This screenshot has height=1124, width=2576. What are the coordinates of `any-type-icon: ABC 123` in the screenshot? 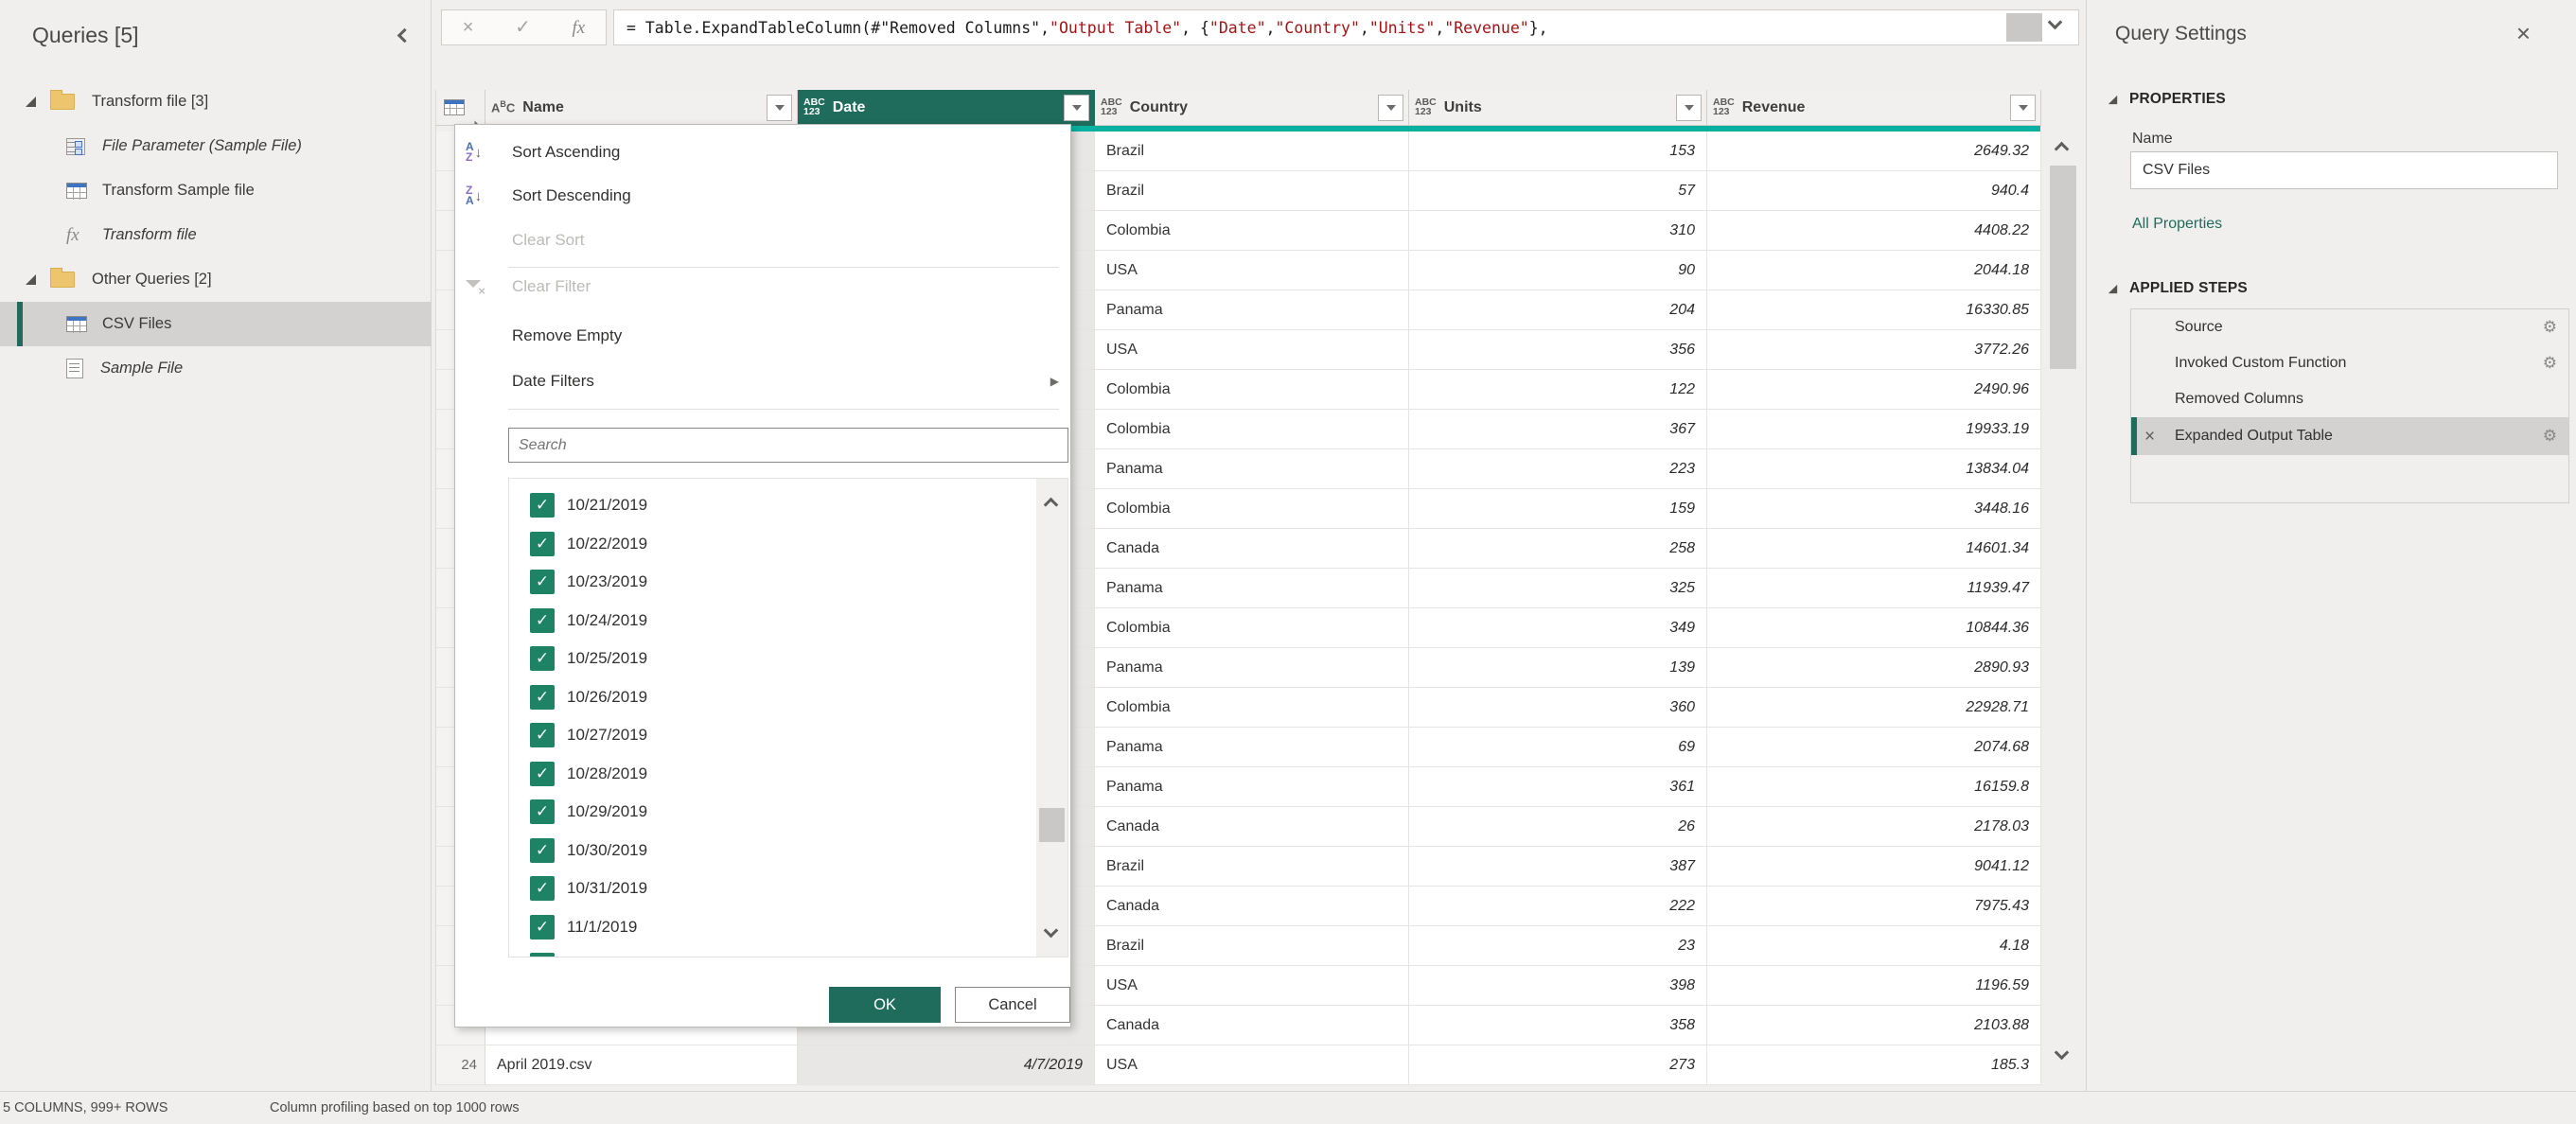 It's located at (1111, 107).